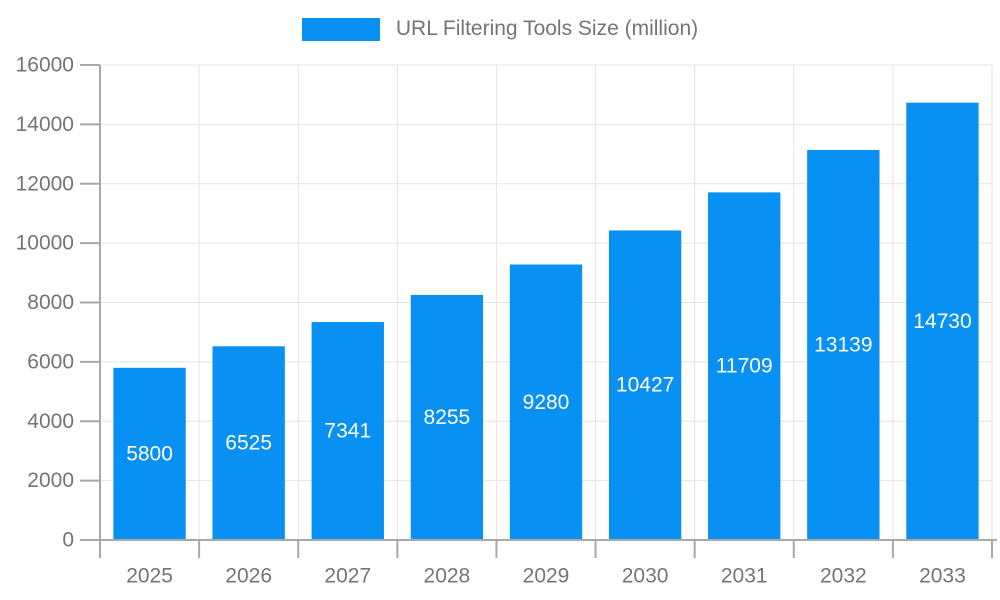 This screenshot has width=1000, height=600. What do you see at coordinates (50, 361) in the screenshot?
I see `y-axis-tick-label: 6000` at bounding box center [50, 361].